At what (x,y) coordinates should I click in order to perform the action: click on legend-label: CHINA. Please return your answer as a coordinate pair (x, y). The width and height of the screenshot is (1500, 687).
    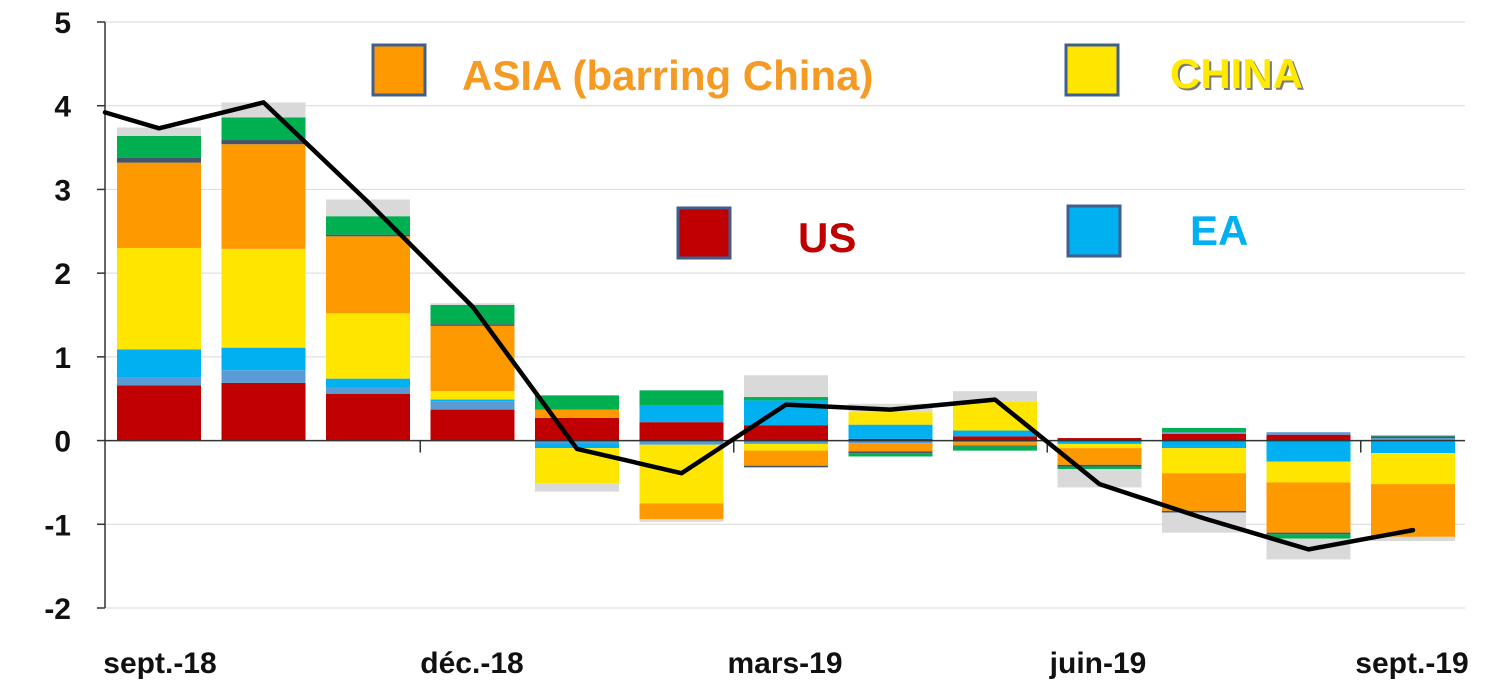
    Looking at the image, I should click on (1236, 73).